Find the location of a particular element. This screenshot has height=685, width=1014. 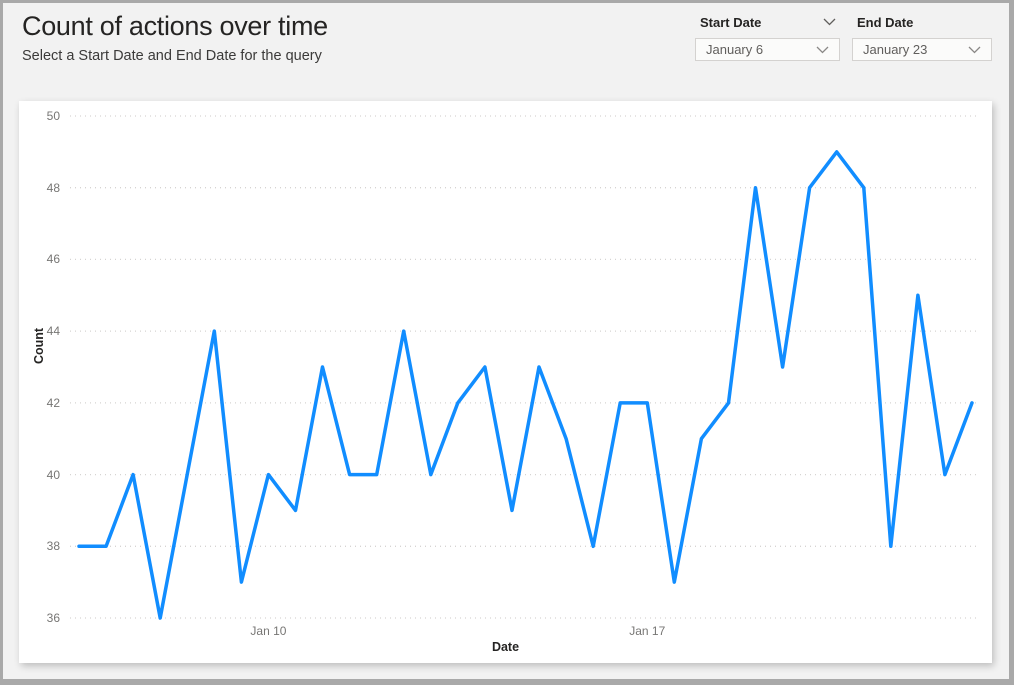

x-axis-tick-label: Jan 10 is located at coordinates (268, 631).